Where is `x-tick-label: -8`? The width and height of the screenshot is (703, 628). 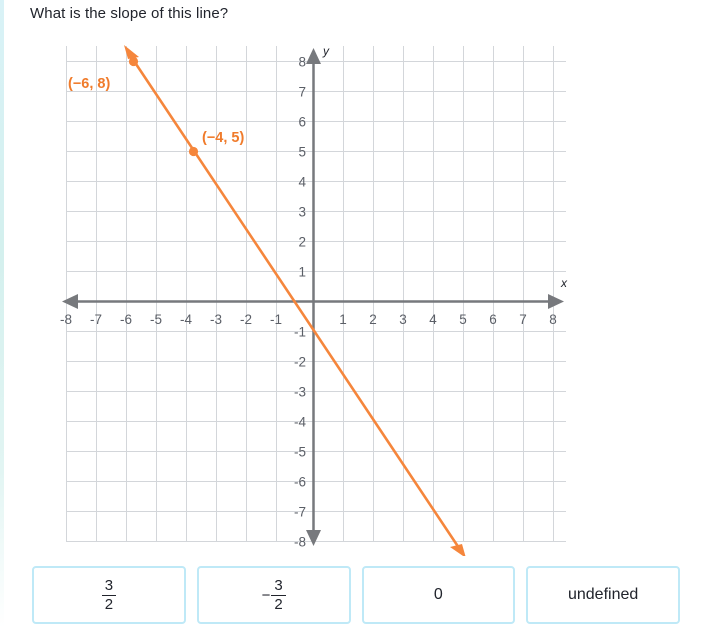
x-tick-label: -8 is located at coordinates (66, 319).